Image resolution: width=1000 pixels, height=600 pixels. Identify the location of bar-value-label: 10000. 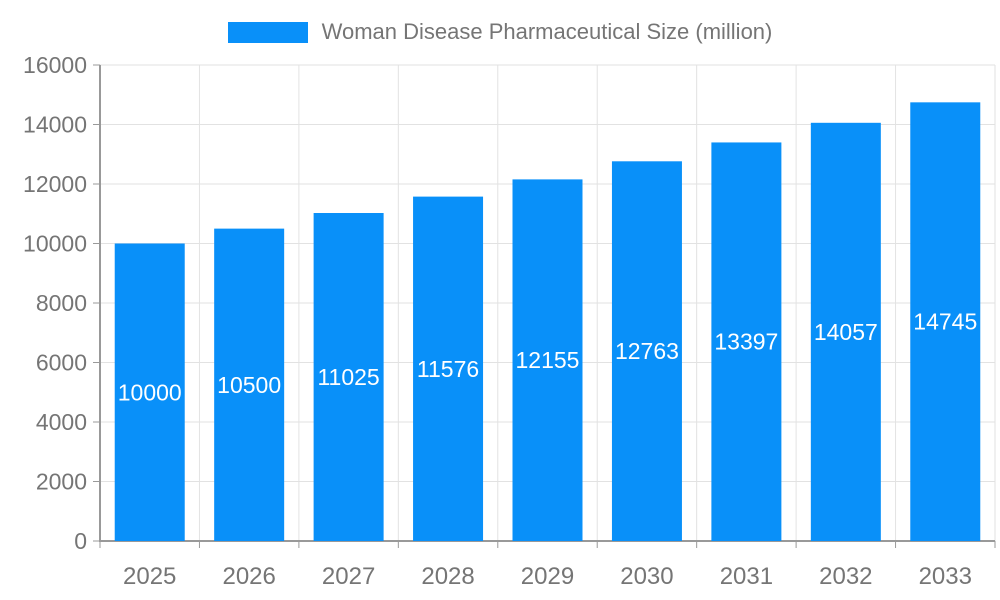
(150, 392).